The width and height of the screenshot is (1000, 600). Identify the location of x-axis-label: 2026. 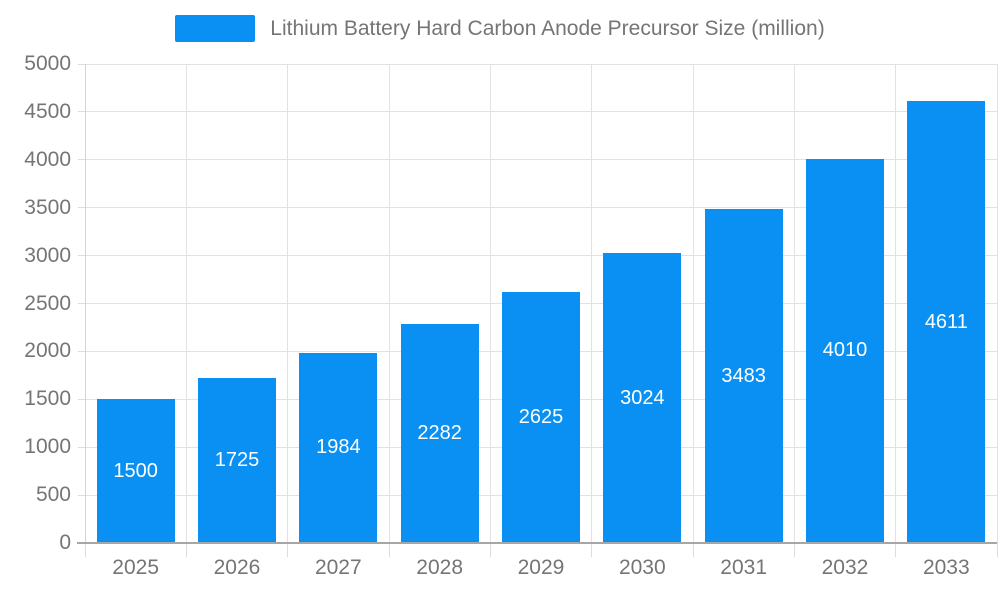
(237, 567).